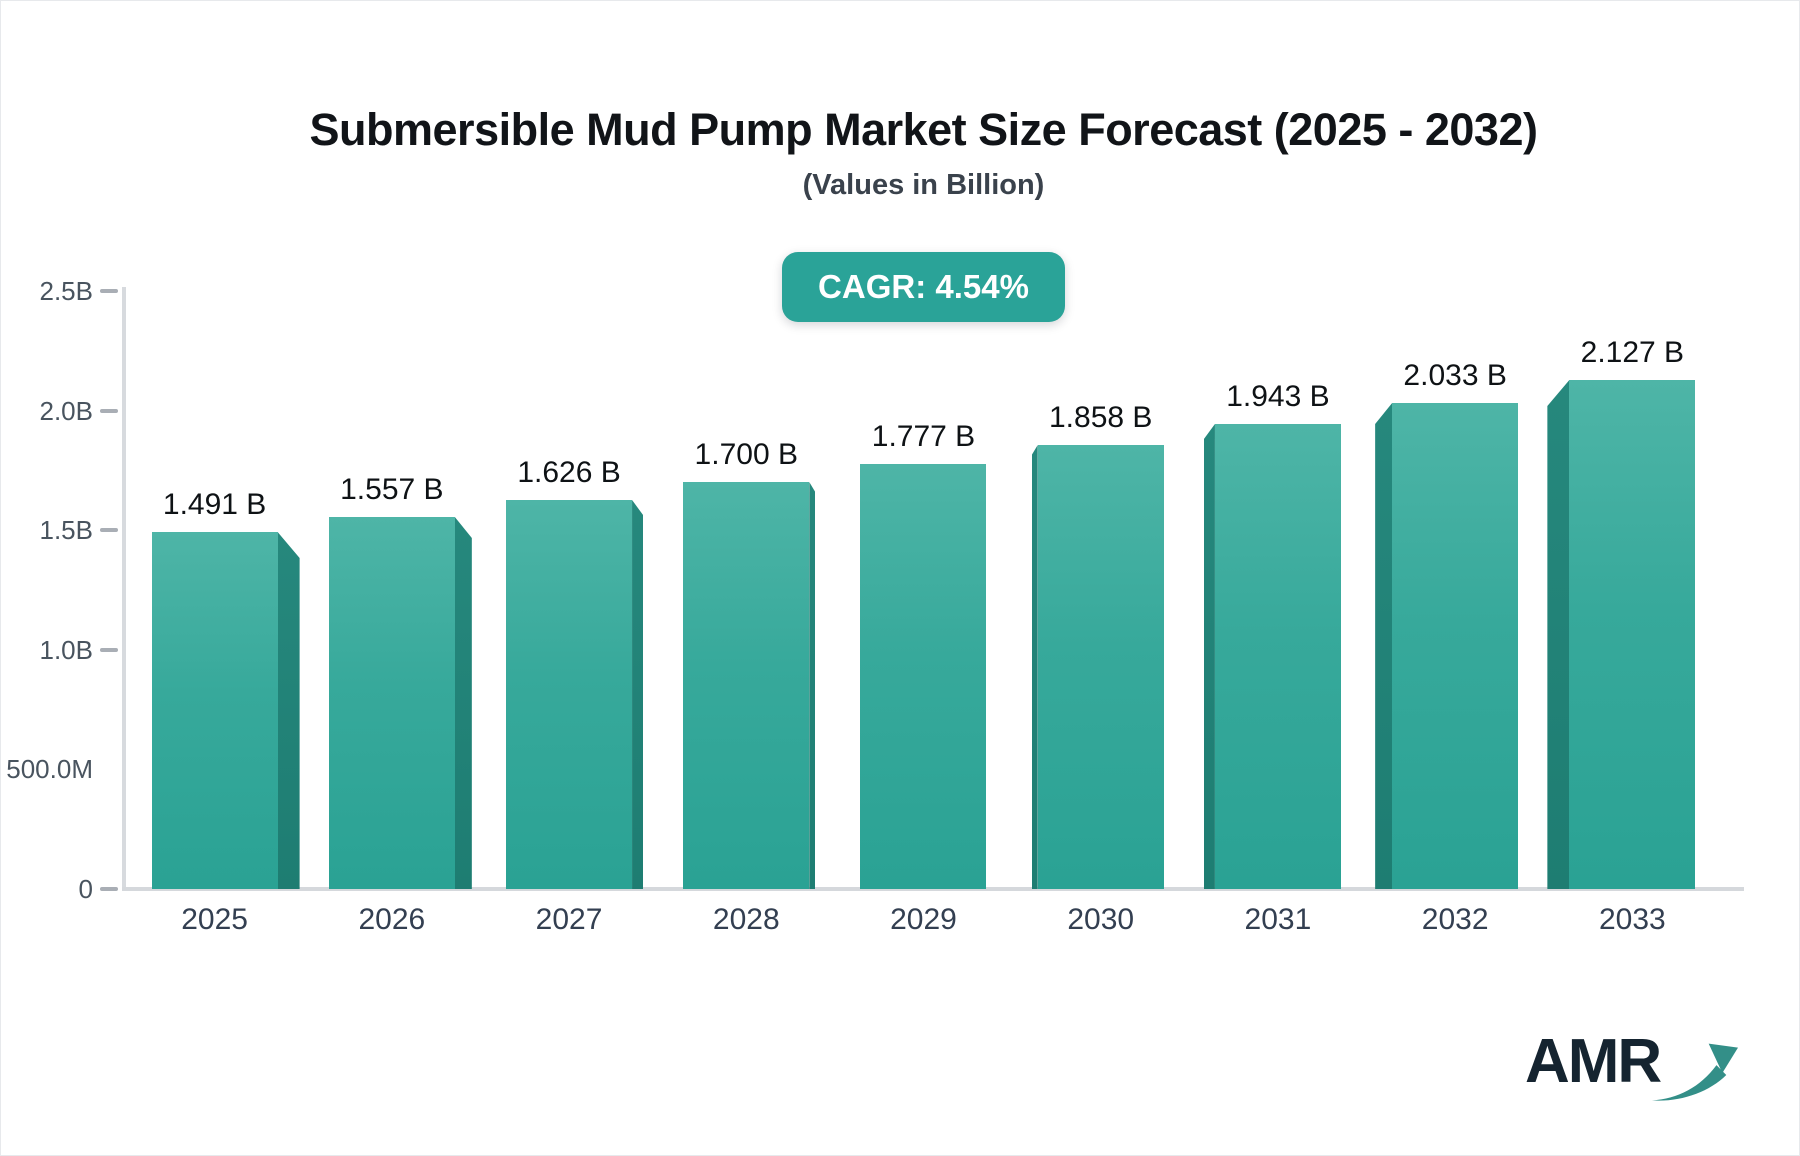 Image resolution: width=1800 pixels, height=1156 pixels. What do you see at coordinates (66, 530) in the screenshot?
I see `y-tick-label-1.5B: 1.5B` at bounding box center [66, 530].